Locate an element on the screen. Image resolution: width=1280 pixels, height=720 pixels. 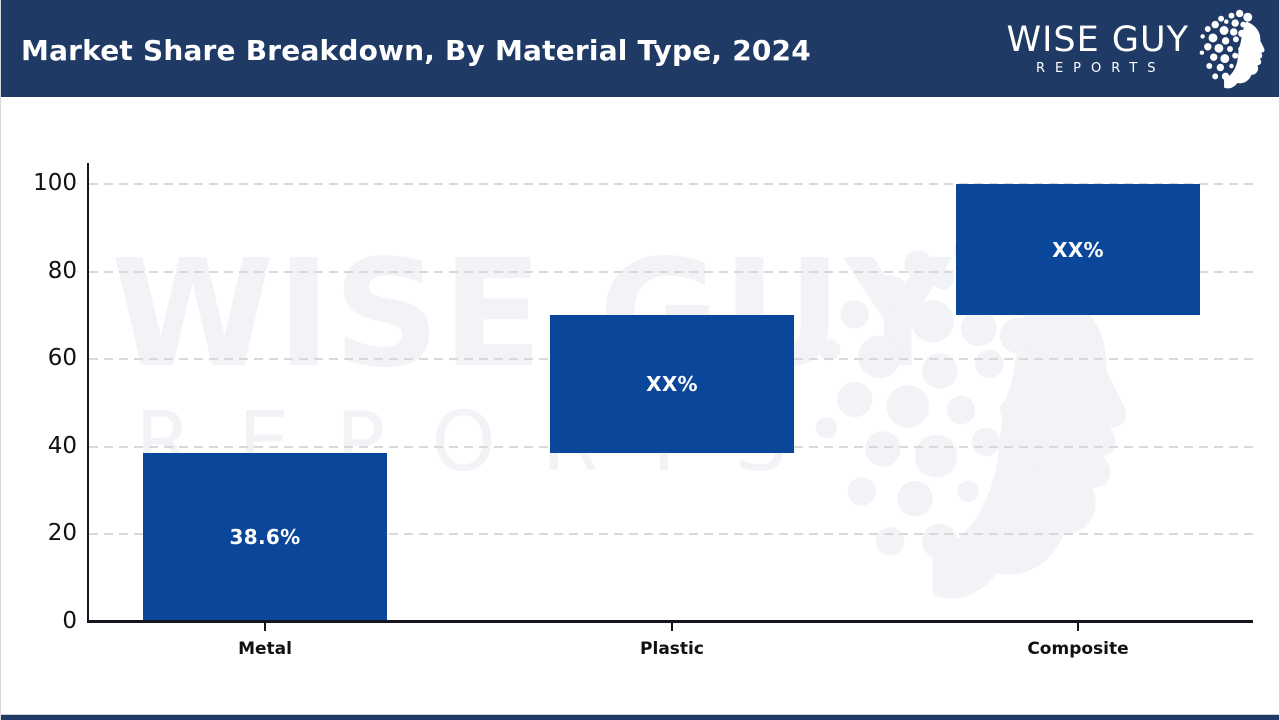
x-category-label: Metal is located at coordinates (265, 649).